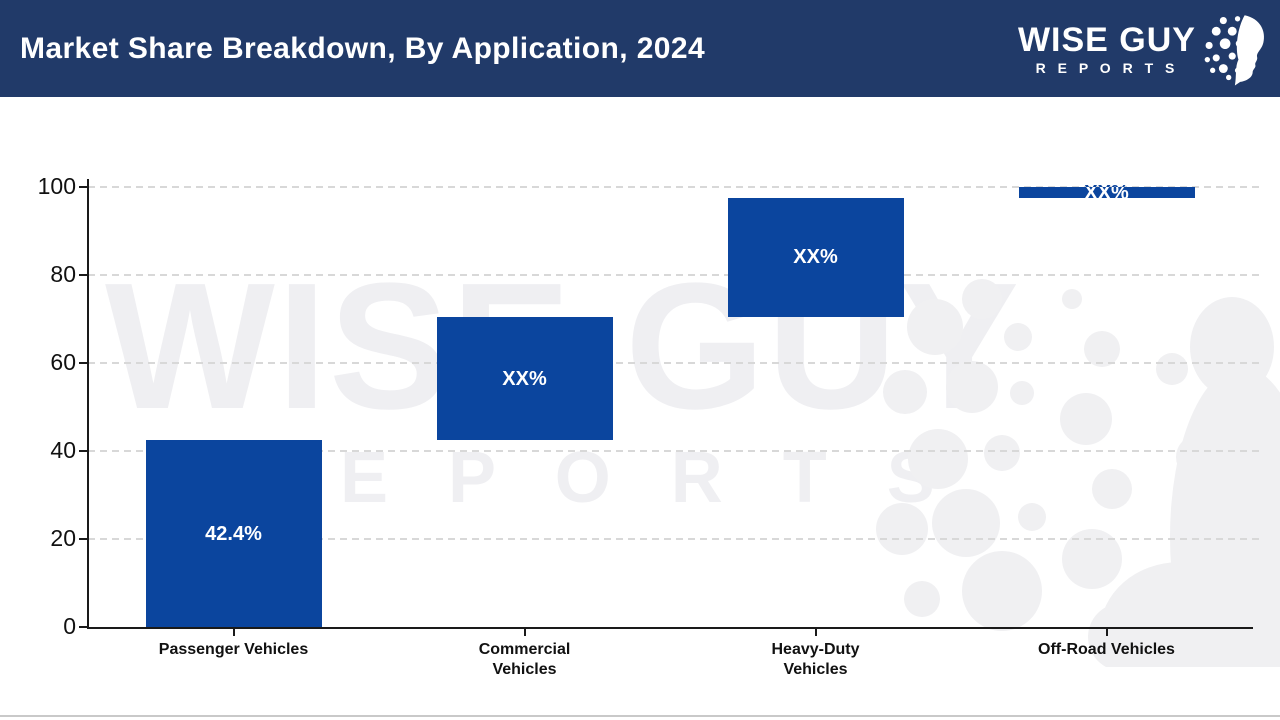 Image resolution: width=1280 pixels, height=720 pixels. I want to click on wise-guy-logo: WISE GUY R E P O R T S, so click(1142, 49).